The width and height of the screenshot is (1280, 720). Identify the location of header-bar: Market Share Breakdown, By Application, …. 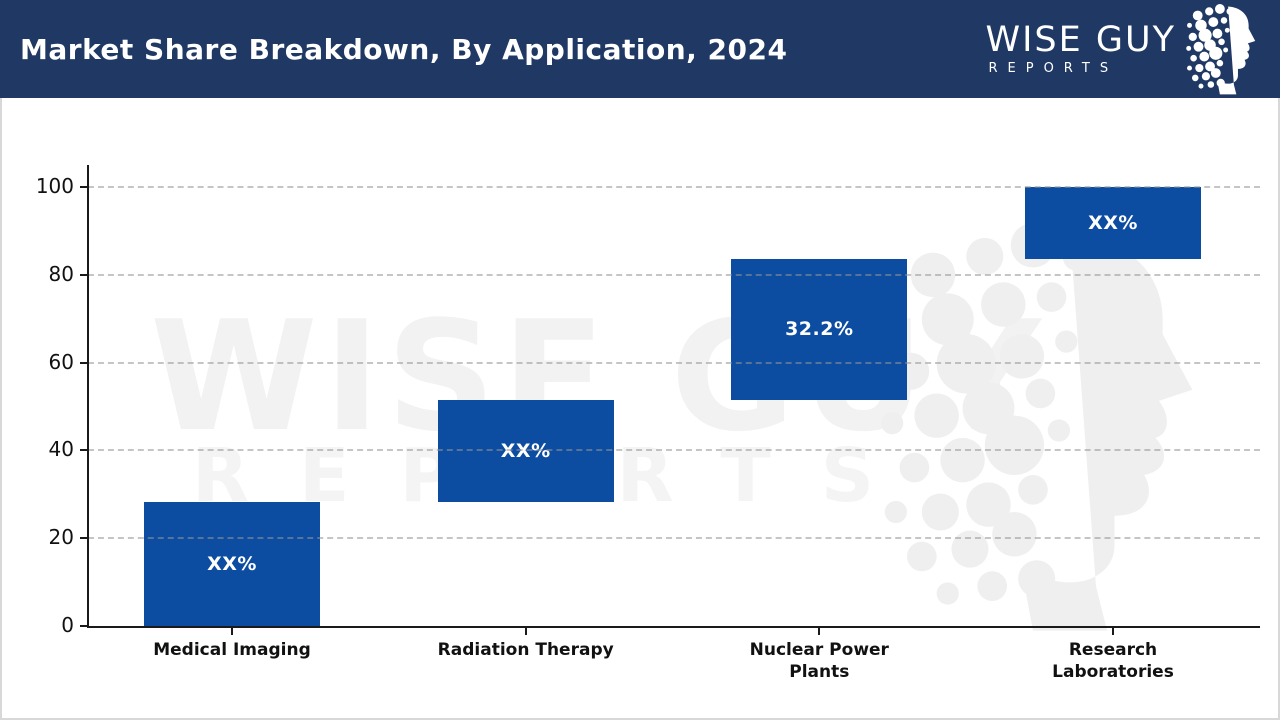
(640, 49).